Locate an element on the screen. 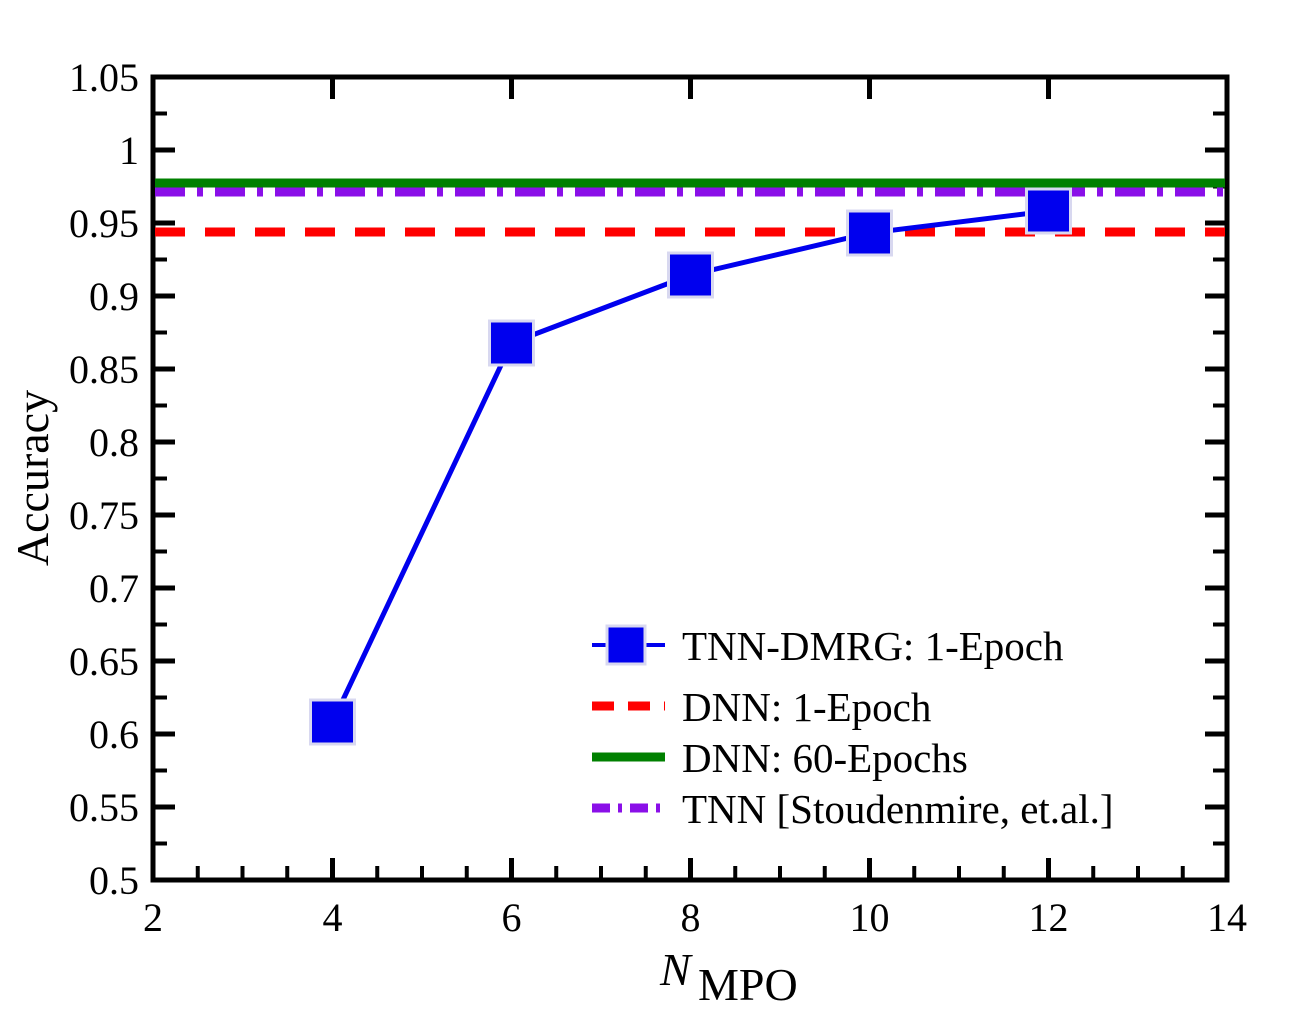 The width and height of the screenshot is (1308, 1014). y-axis-title: Accuracy is located at coordinates (32, 478).